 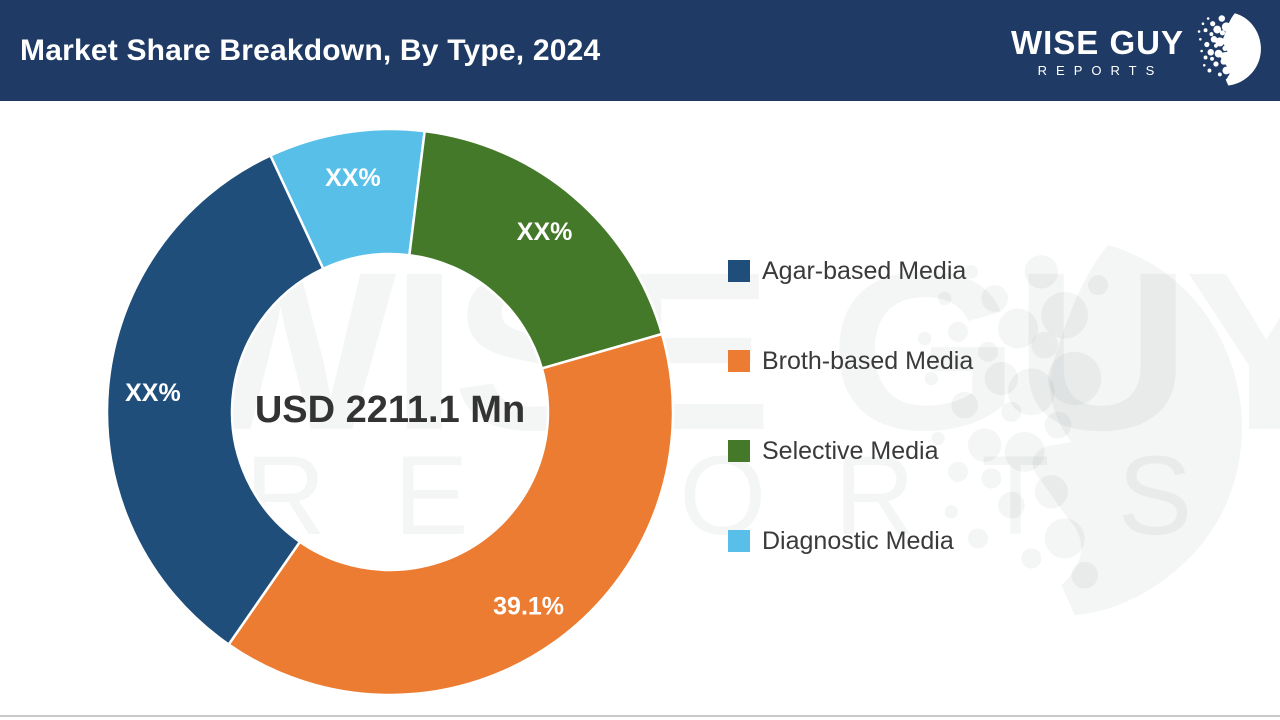 I want to click on legend-item-selective-media: Selective Media, so click(x=850, y=450).